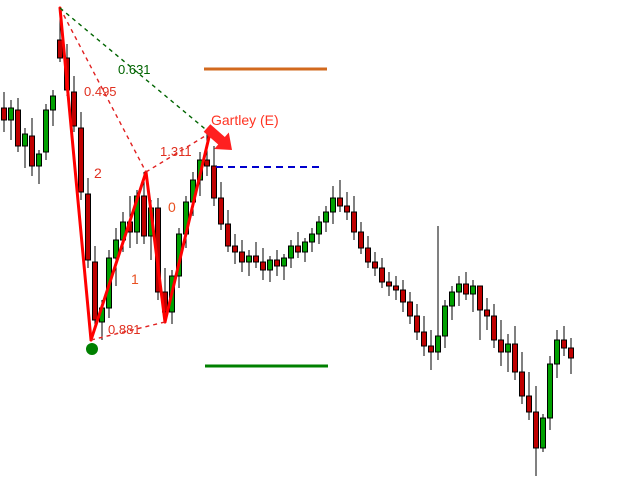 The height and width of the screenshot is (480, 640). What do you see at coordinates (187, 227) in the screenshot?
I see `pattern-leg-CD` at bounding box center [187, 227].